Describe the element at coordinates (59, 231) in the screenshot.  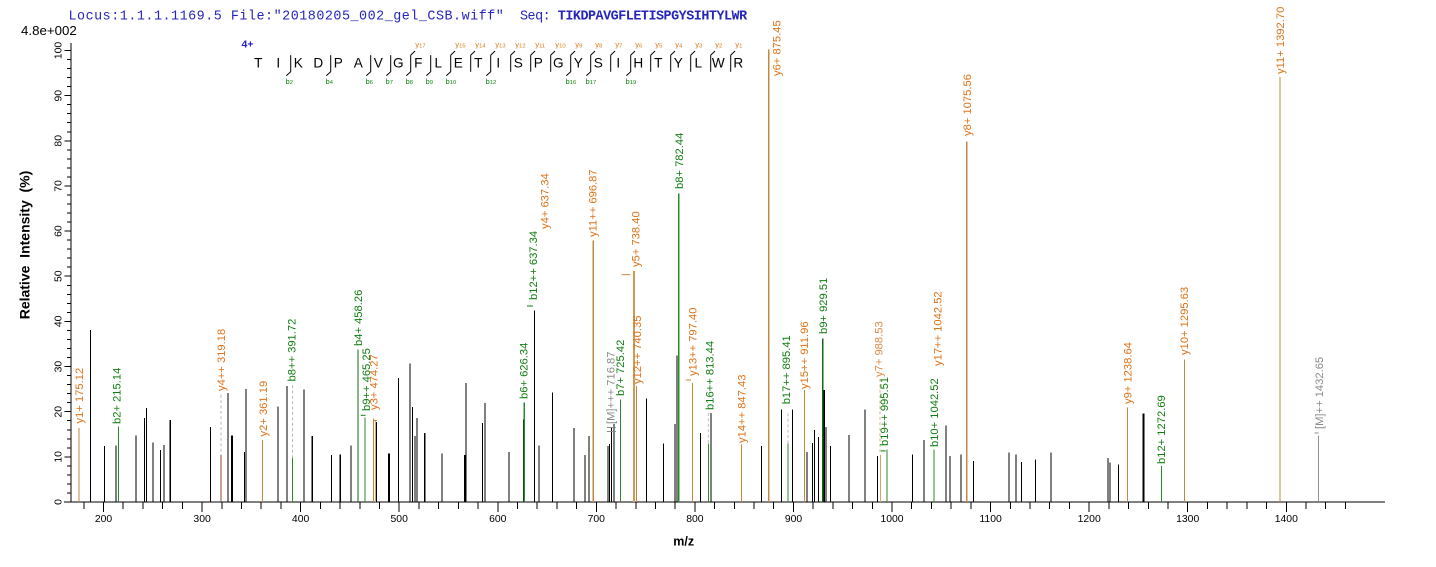
I see `svg-text: 60` at that location.